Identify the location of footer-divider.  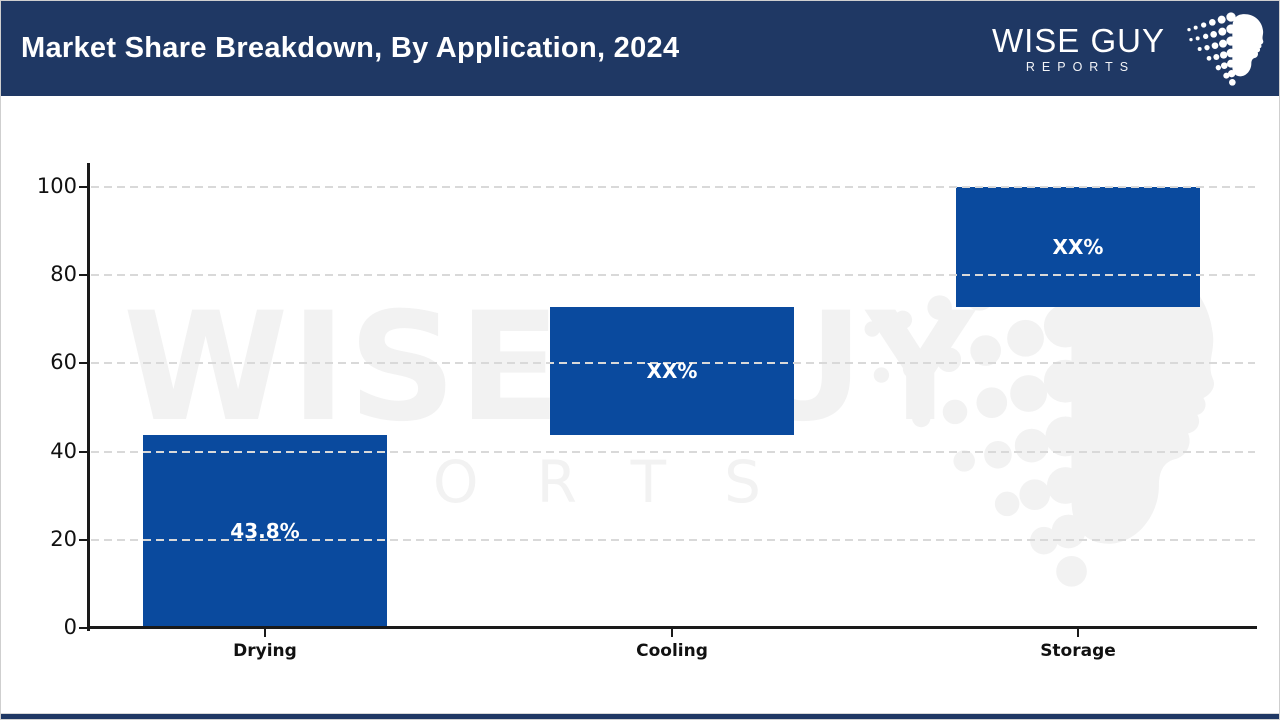
(640, 713).